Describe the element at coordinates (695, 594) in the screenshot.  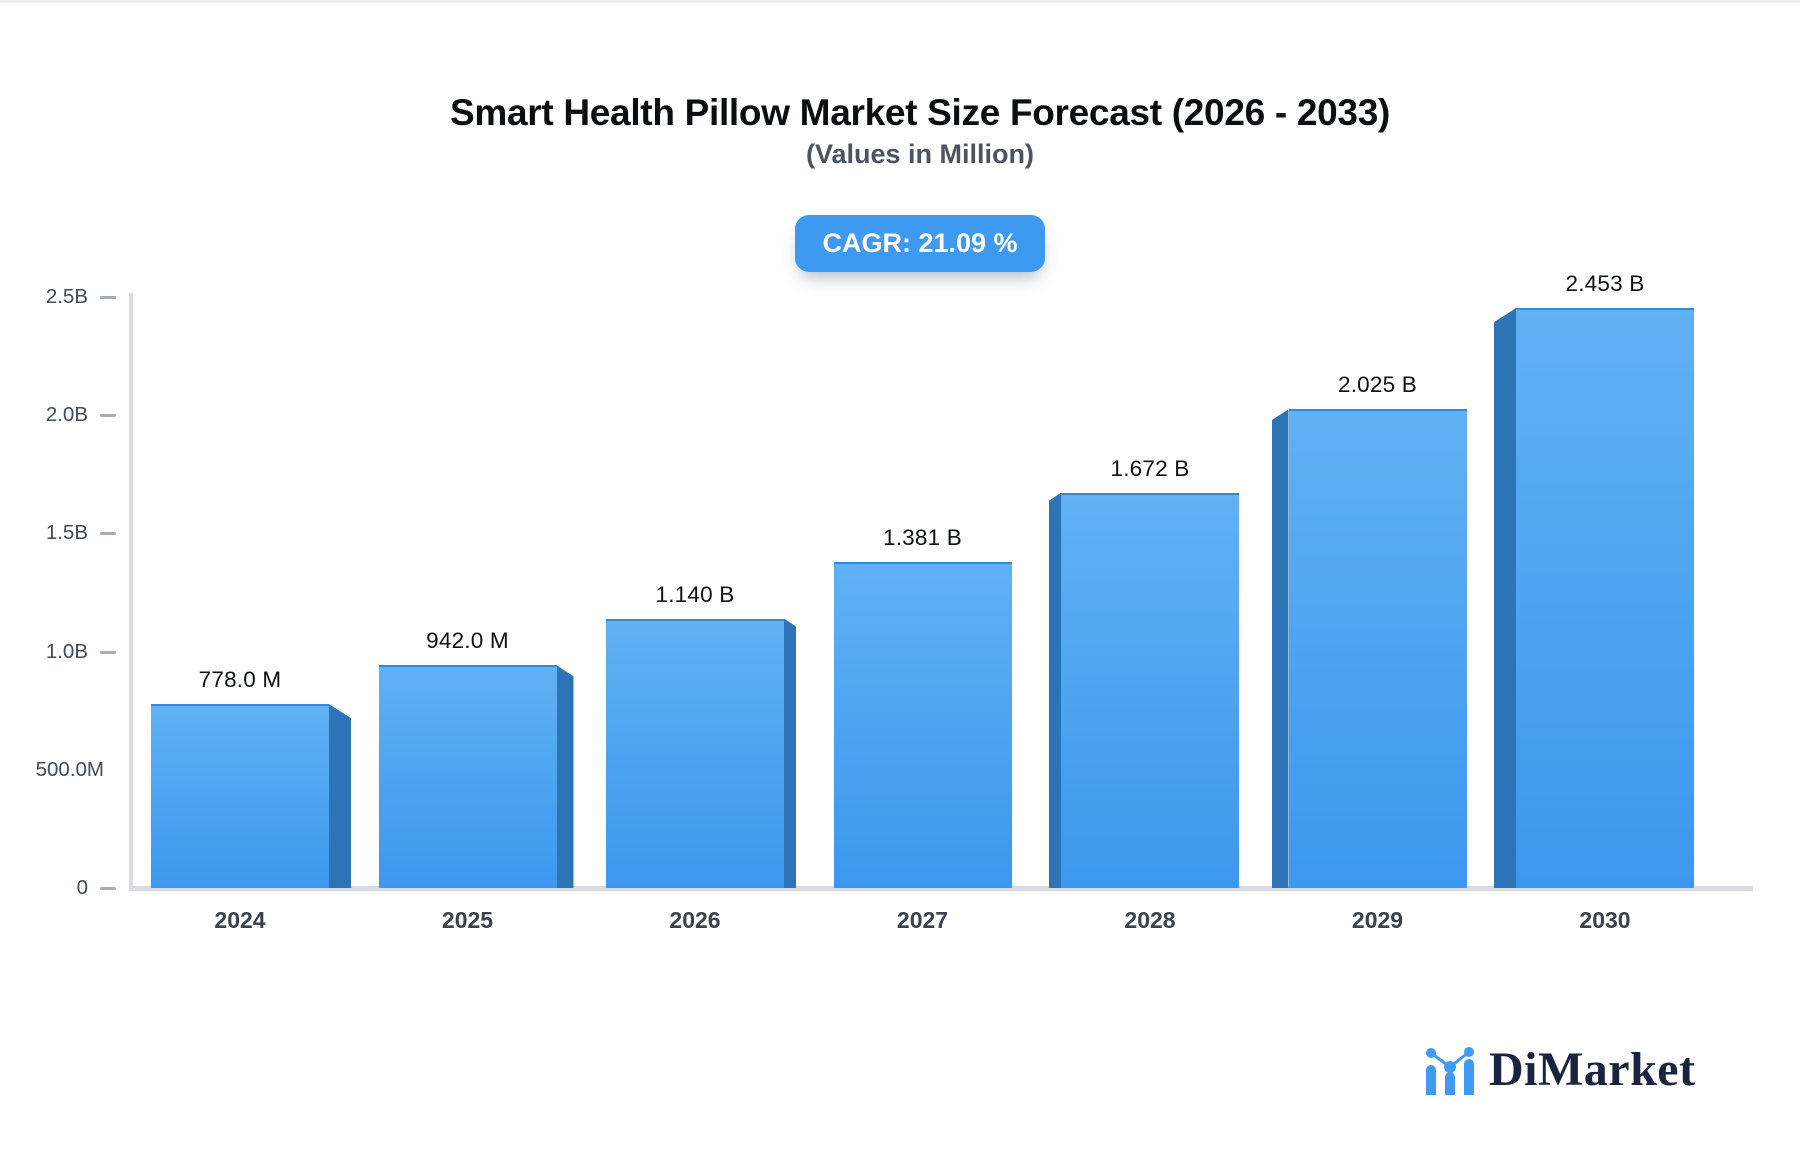
I see `bar-value-label: 1.140 B` at that location.